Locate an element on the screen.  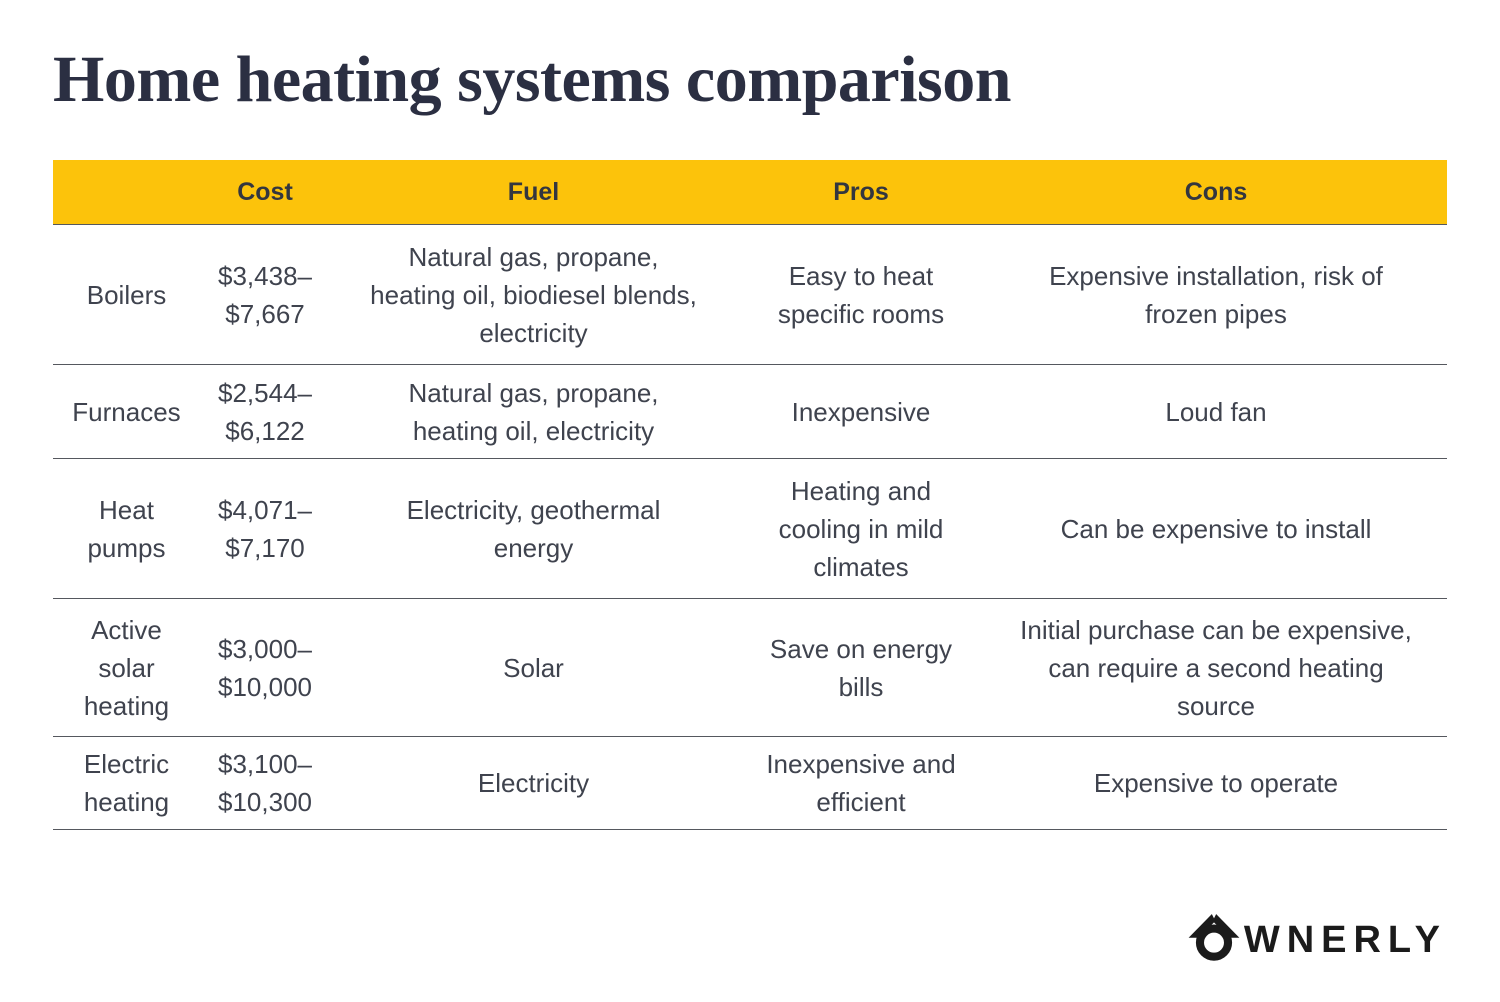
system-name-cell: Boilers is located at coordinates (126, 295).